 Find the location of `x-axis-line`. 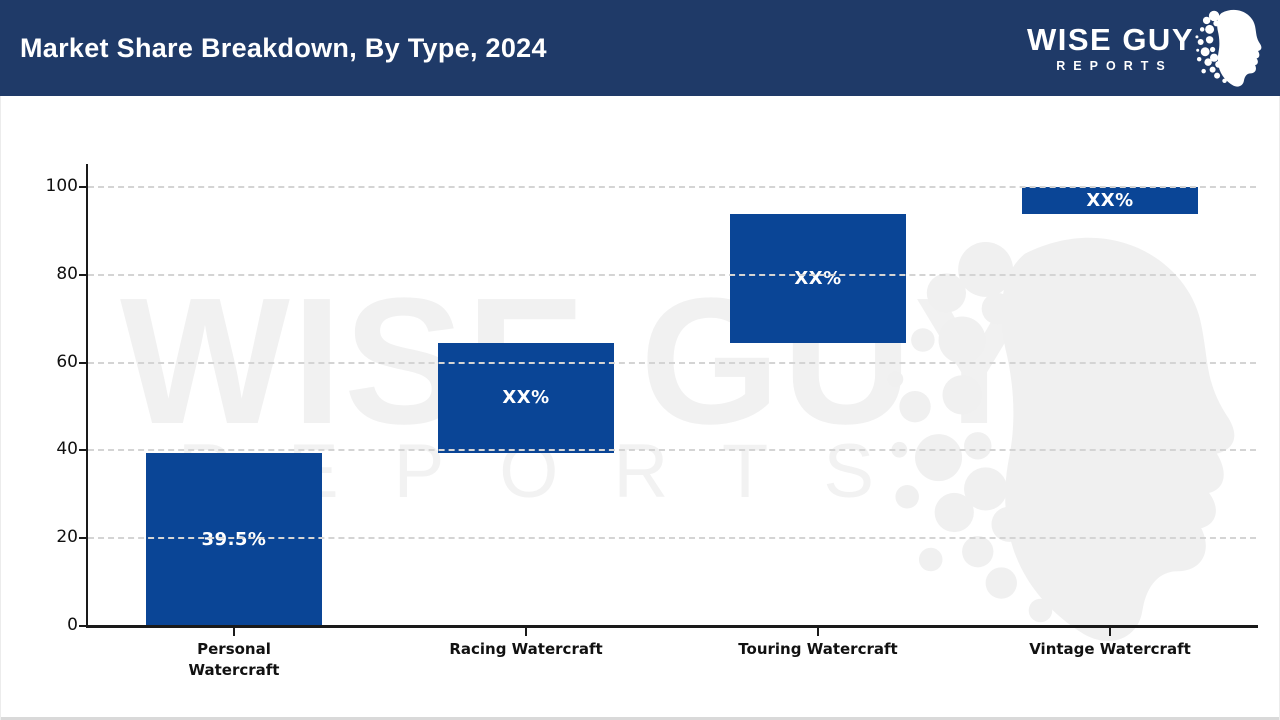

x-axis-line is located at coordinates (672, 626).